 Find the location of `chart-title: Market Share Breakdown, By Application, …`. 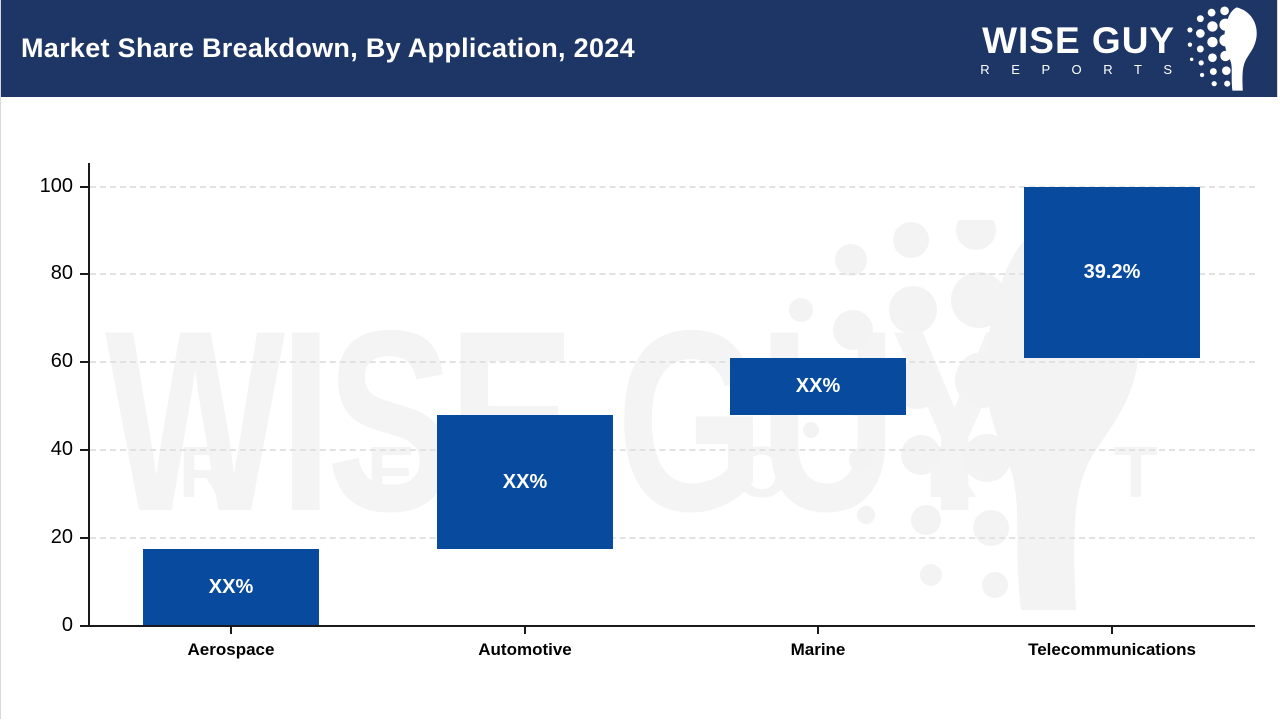

chart-title: Market Share Breakdown, By Application, … is located at coordinates (328, 48).